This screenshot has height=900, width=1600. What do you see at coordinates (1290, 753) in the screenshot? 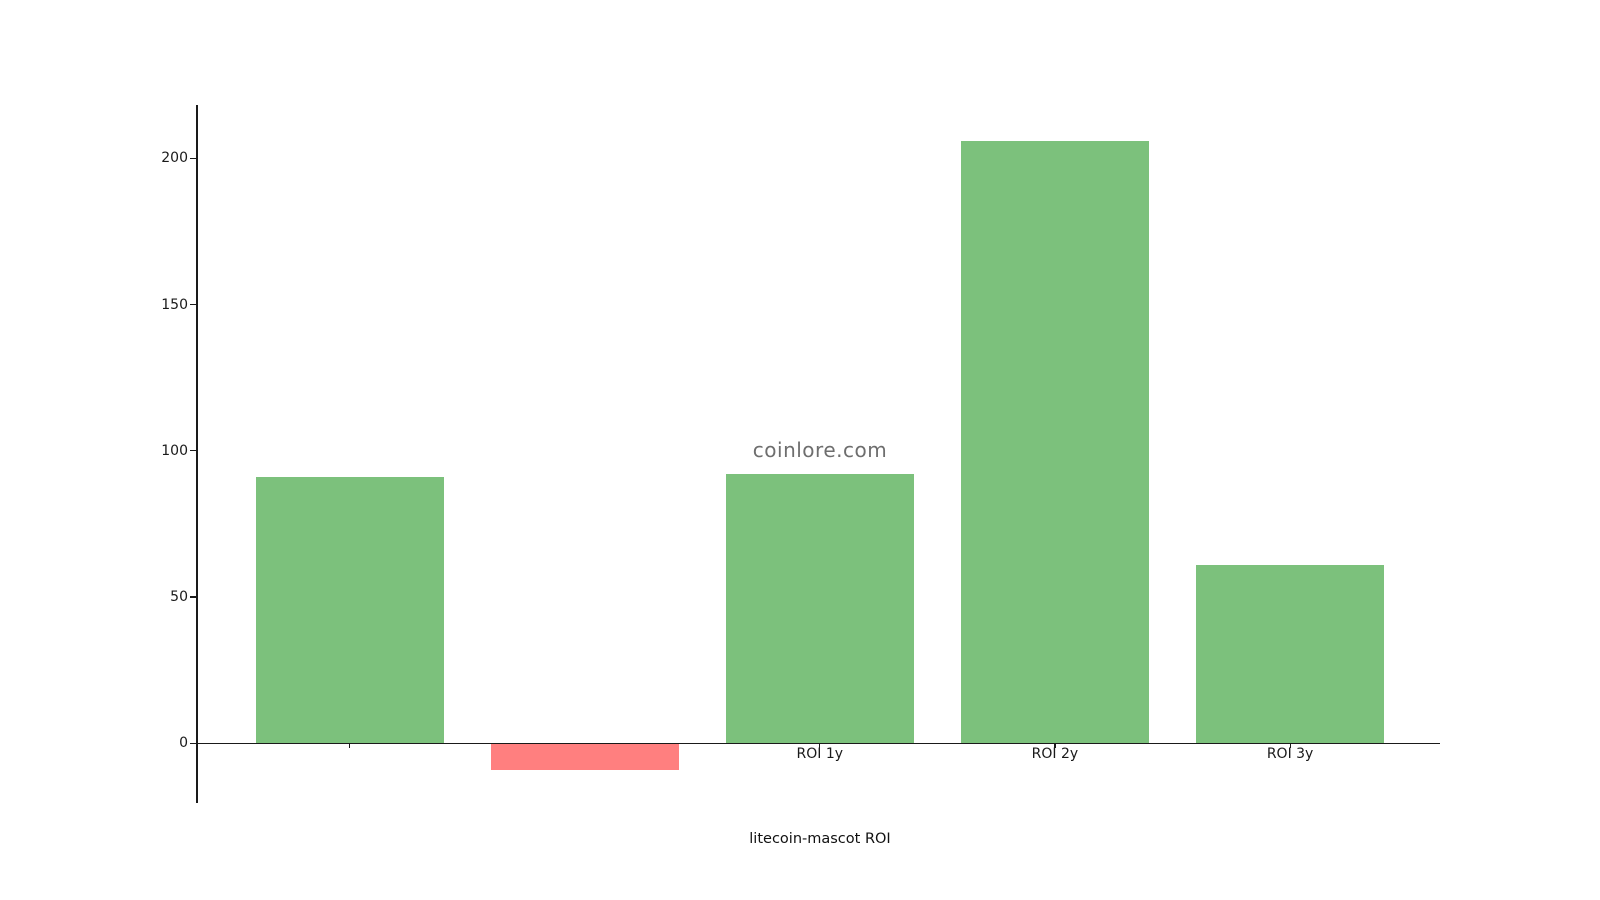
I see `x-tick-label: ROI 3y` at bounding box center [1290, 753].